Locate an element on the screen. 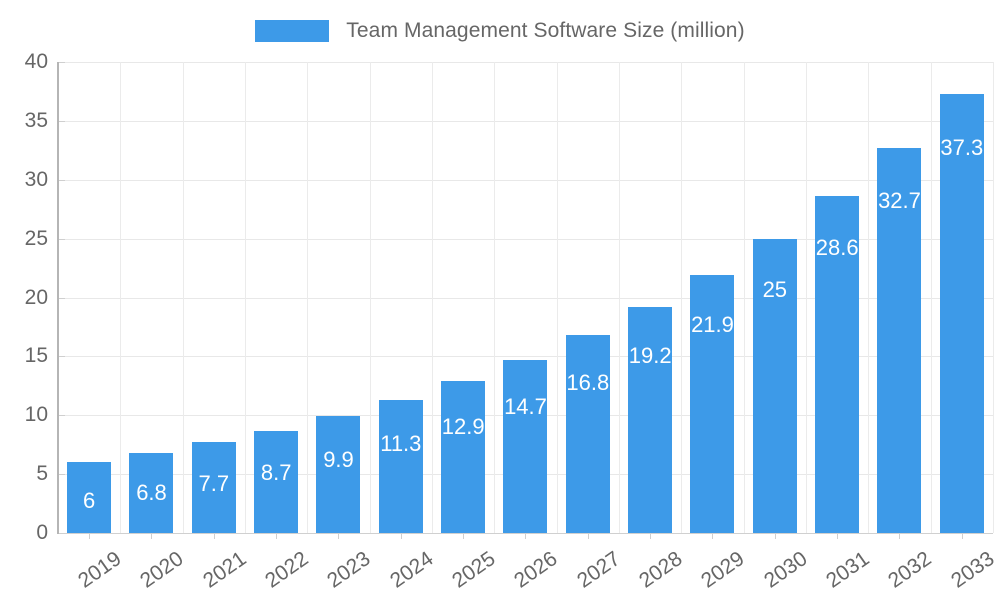  bar-group: 14.7 is located at coordinates (525, 297).